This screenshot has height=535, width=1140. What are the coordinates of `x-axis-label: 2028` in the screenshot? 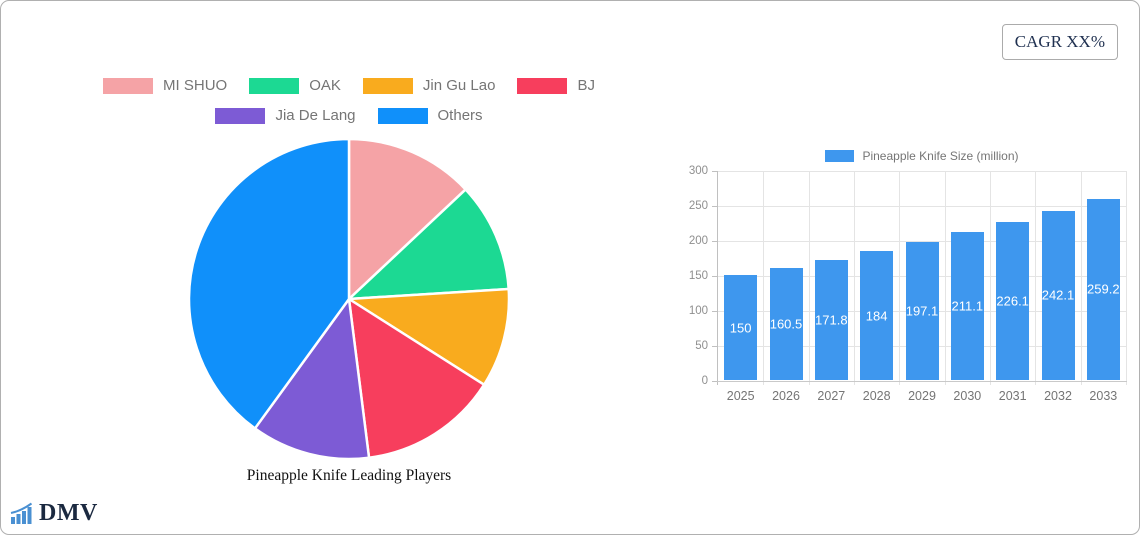 It's located at (876, 396).